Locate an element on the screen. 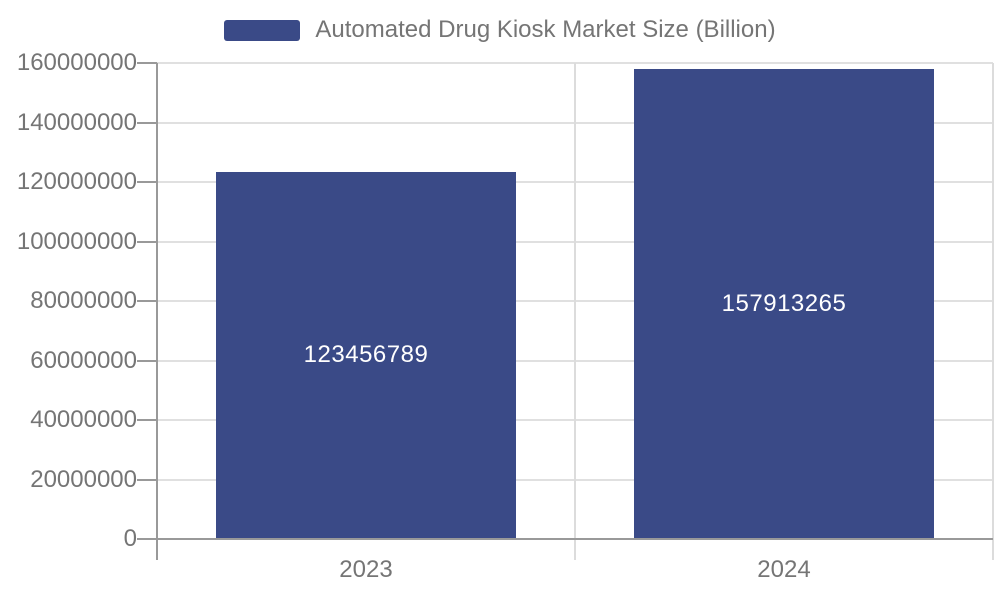 The width and height of the screenshot is (1000, 600). bar-value-label: 123456789 is located at coordinates (366, 355).